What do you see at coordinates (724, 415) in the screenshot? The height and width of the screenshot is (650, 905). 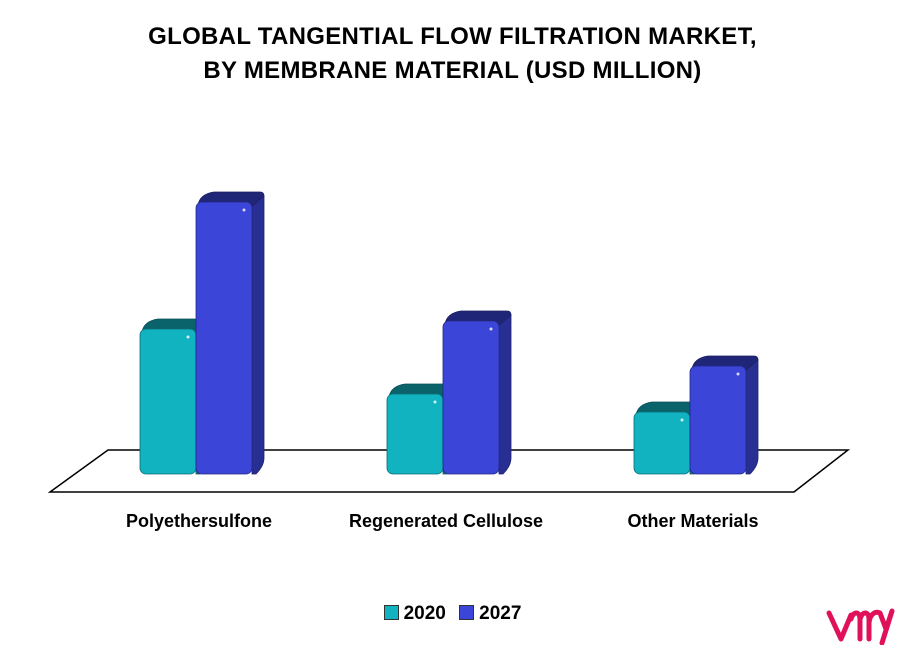 I see `bar-other-materials-2027` at bounding box center [724, 415].